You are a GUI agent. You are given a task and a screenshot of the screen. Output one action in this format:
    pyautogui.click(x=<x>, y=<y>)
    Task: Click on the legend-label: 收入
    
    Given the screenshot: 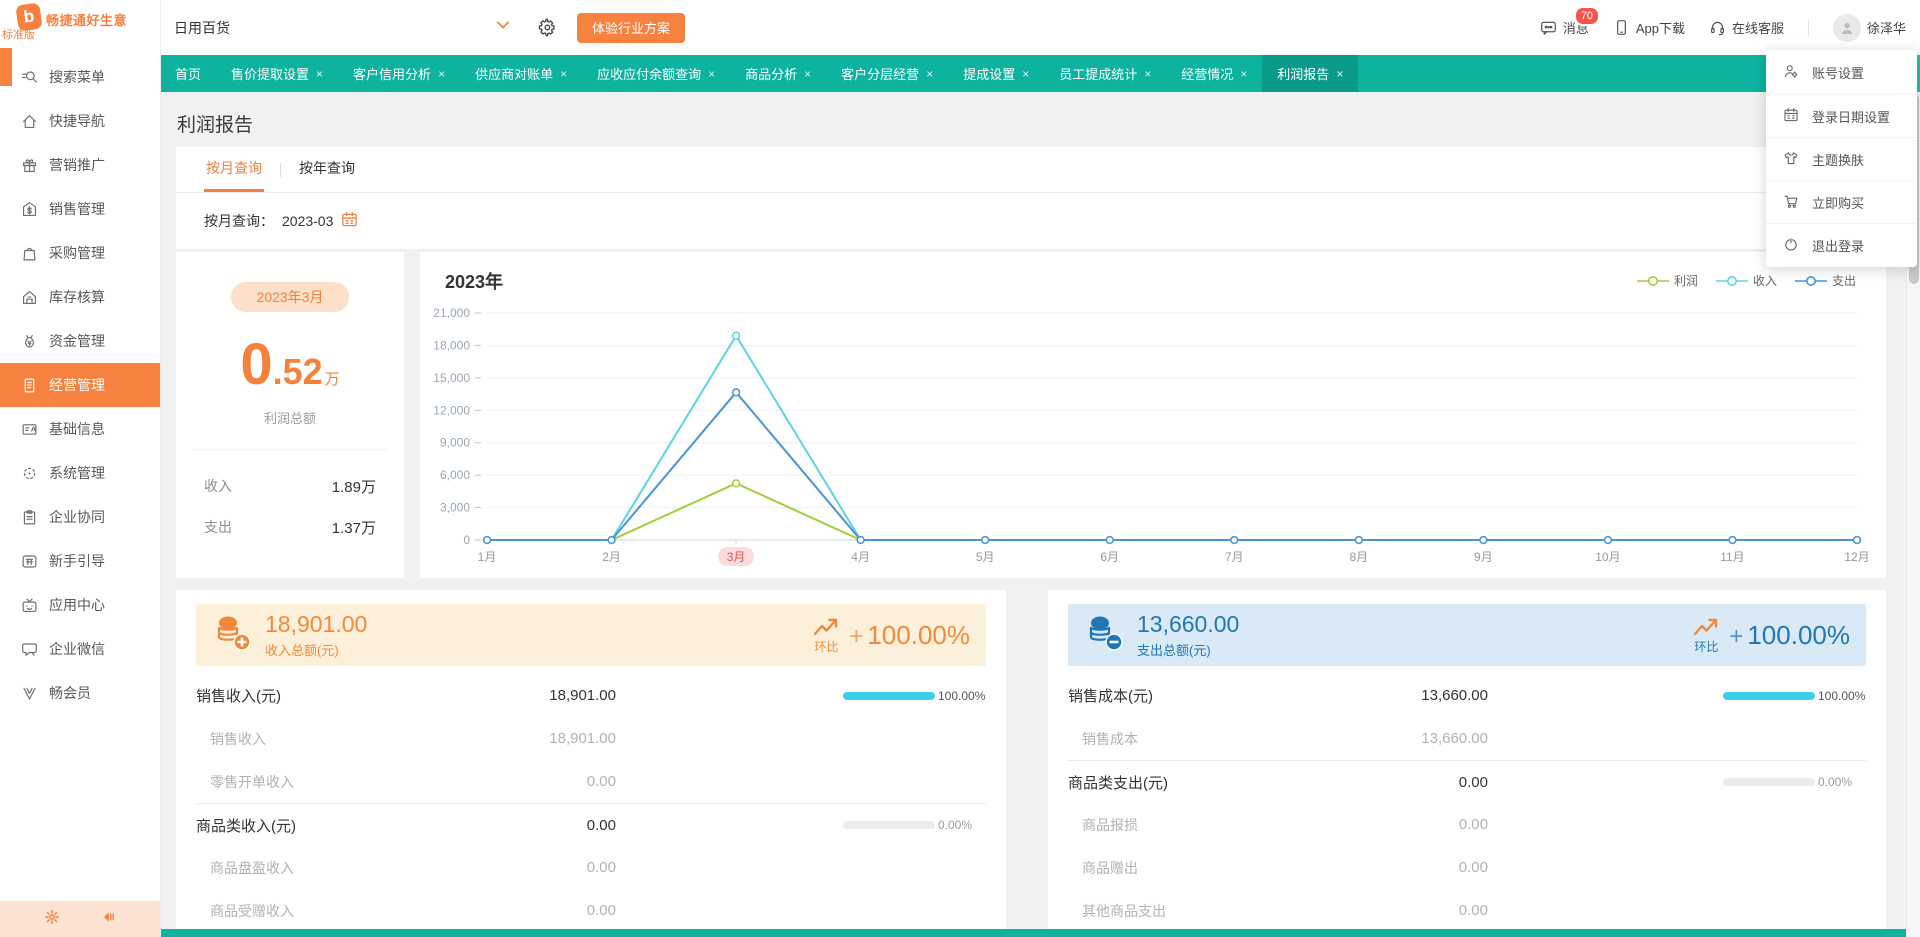 What is the action you would take?
    pyautogui.click(x=1764, y=281)
    